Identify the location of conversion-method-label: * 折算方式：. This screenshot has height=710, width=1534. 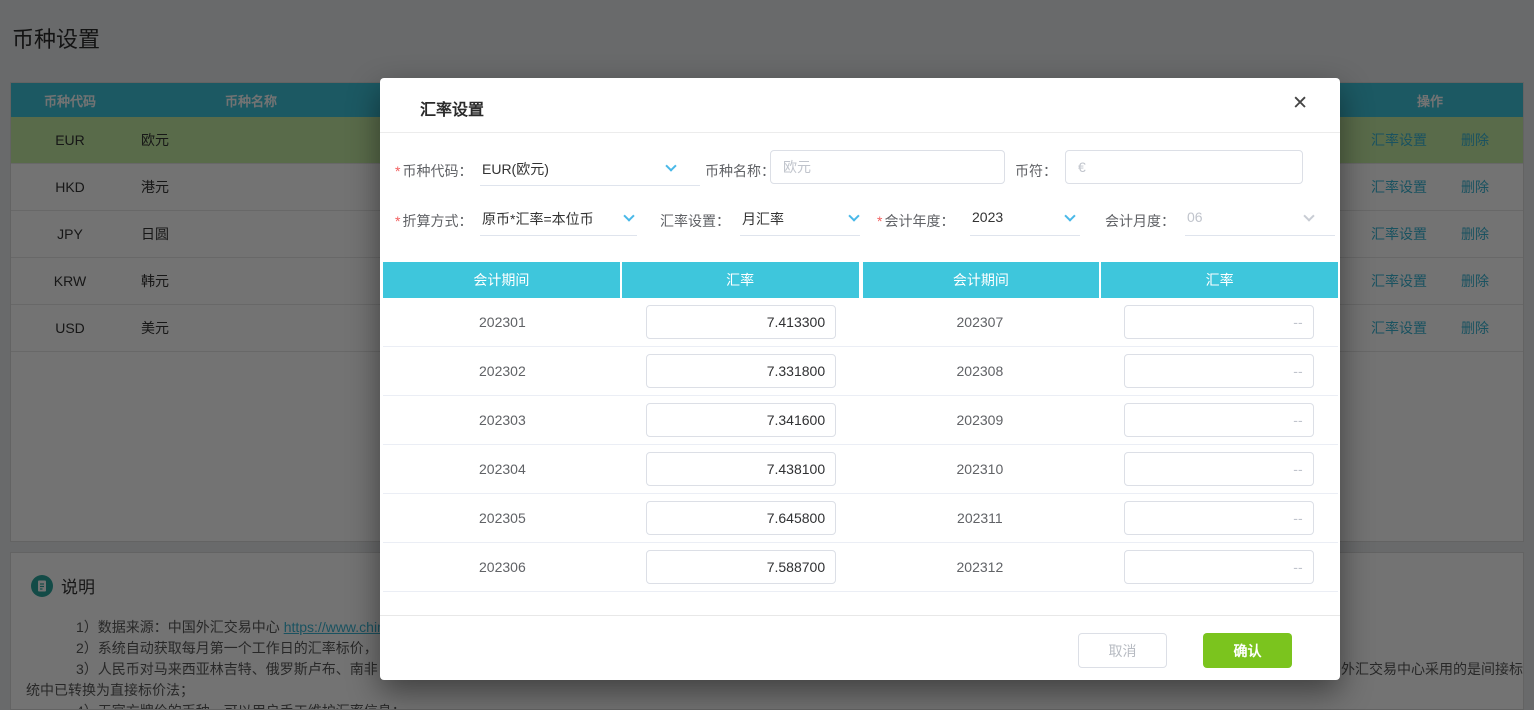
(434, 221).